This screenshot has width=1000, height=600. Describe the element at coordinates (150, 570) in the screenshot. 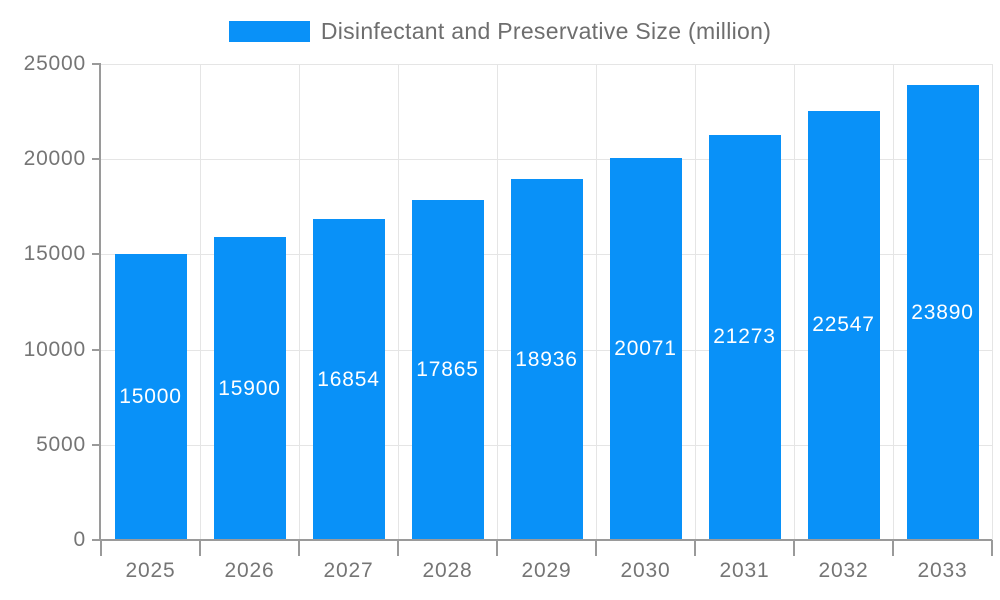

I see `x-axis-label: 2025` at that location.